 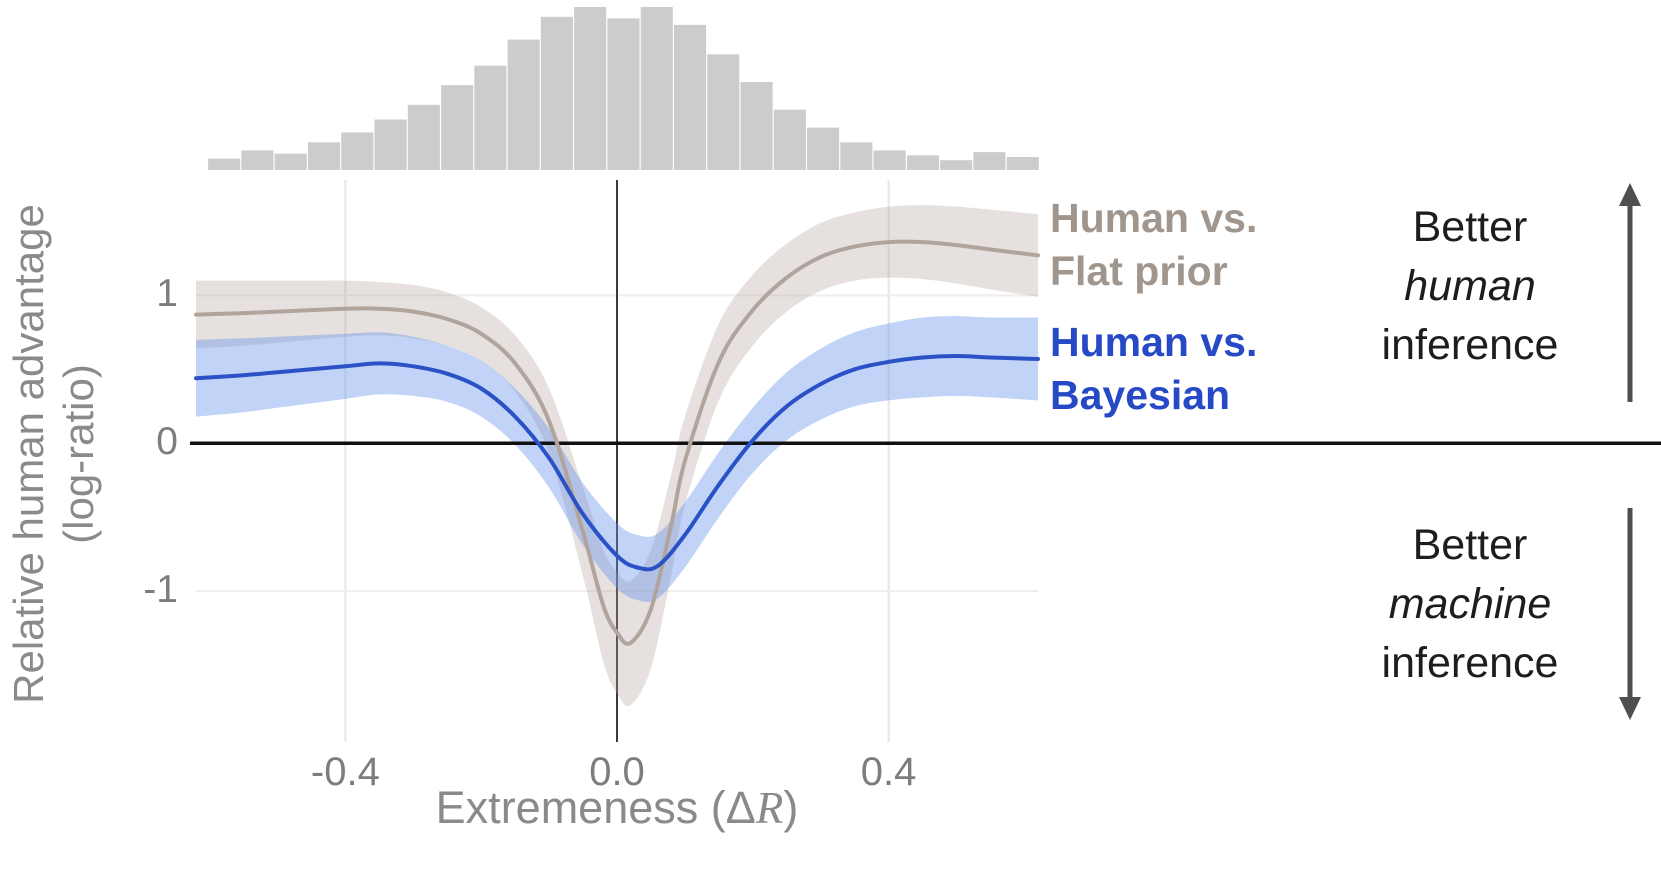 I want to click on x-axis-title-text: Extremeness (Δ, so click(x=595, y=807).